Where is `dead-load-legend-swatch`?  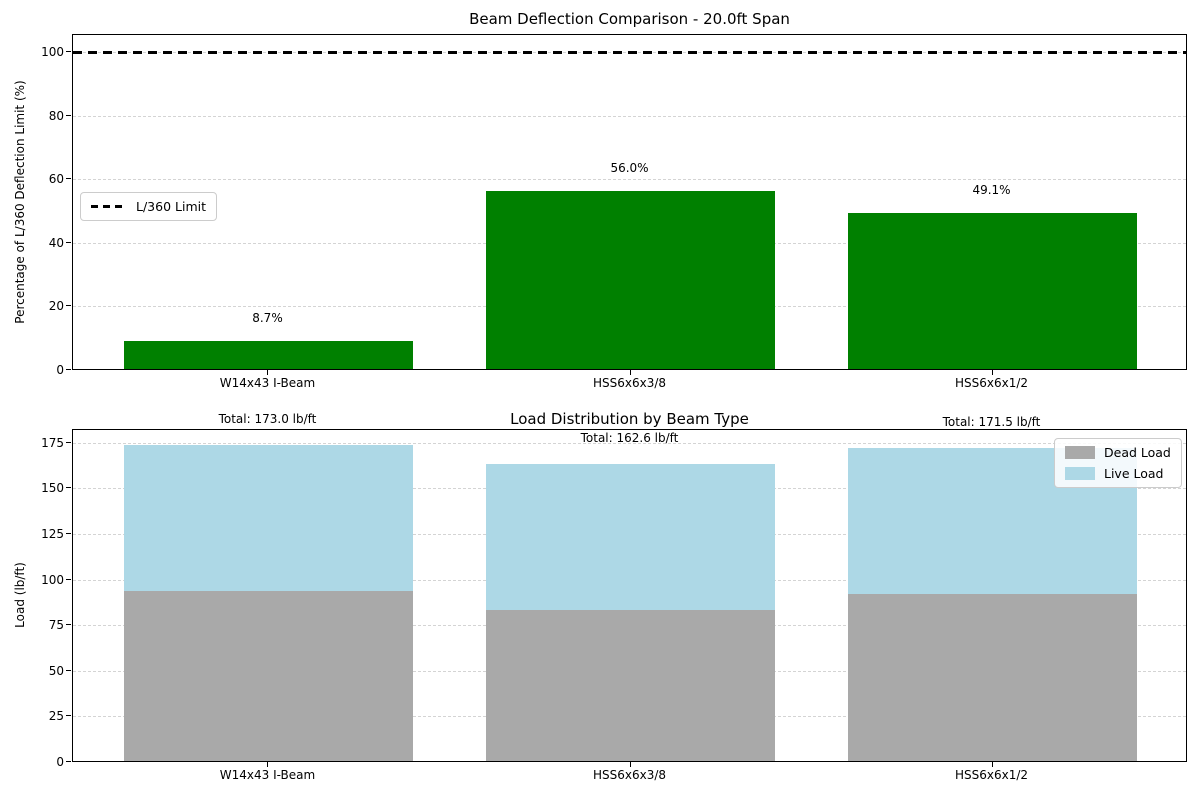
dead-load-legend-swatch is located at coordinates (1080, 452).